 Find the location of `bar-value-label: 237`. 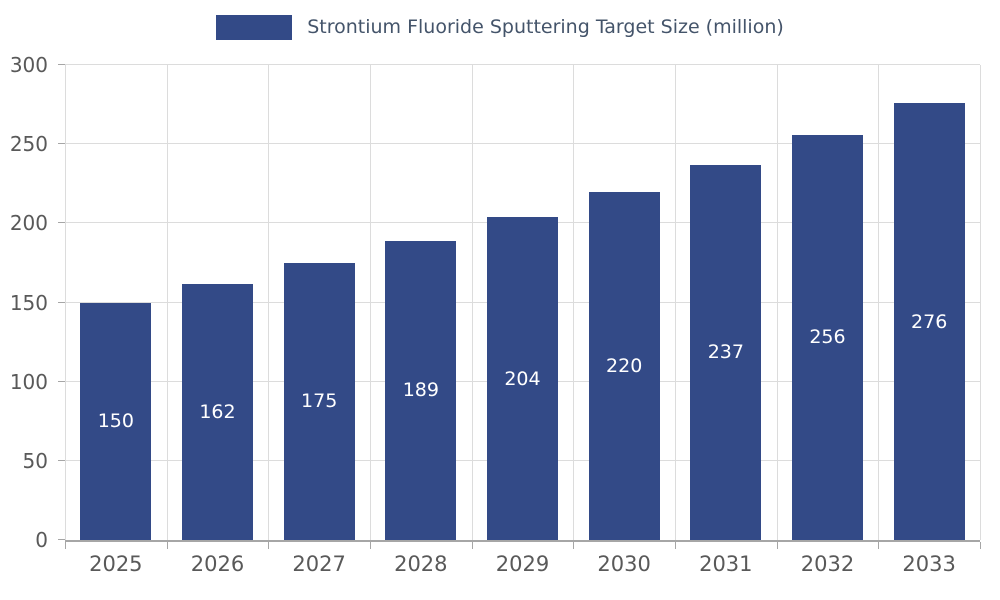

bar-value-label: 237 is located at coordinates (725, 352).